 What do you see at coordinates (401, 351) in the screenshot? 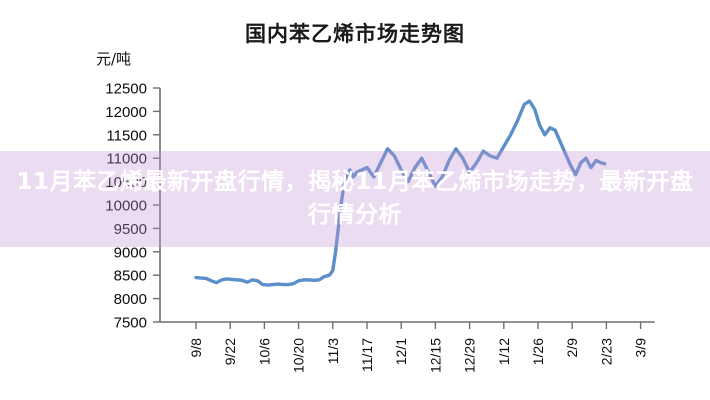
I see `x-axis-tick-label: 12/1` at bounding box center [401, 351].